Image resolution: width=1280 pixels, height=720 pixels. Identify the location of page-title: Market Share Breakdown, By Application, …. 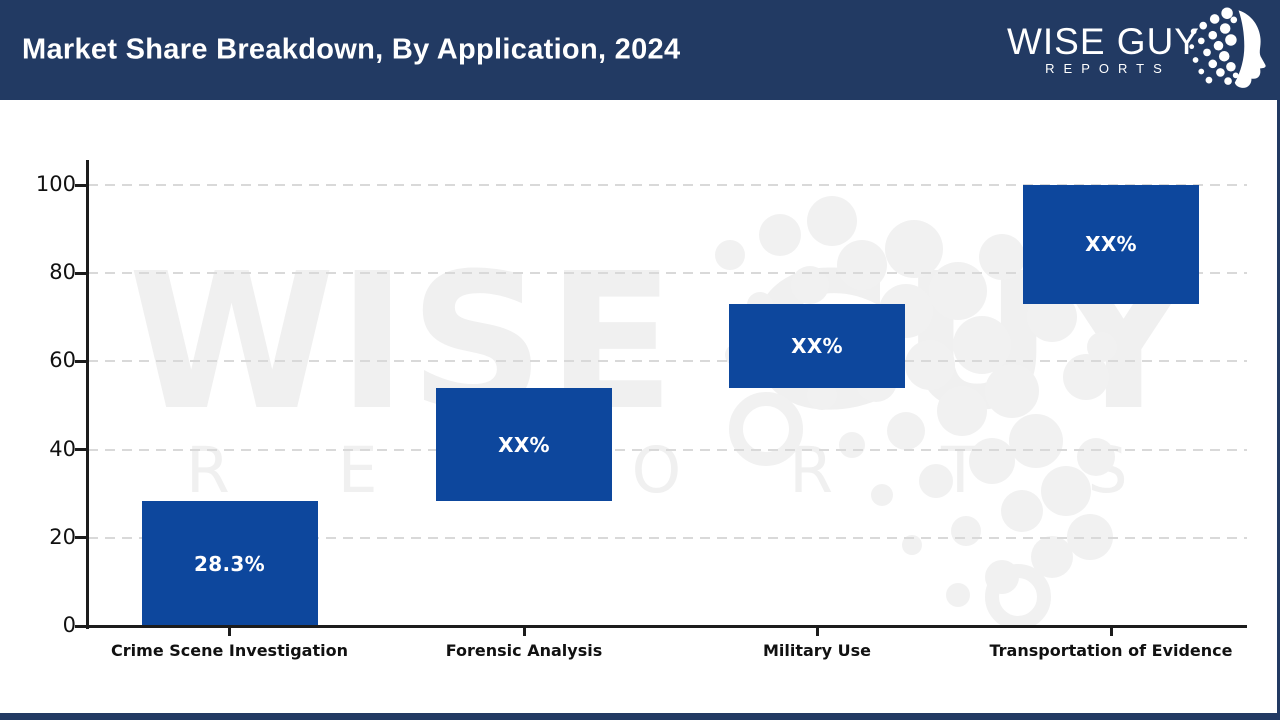
(351, 49).